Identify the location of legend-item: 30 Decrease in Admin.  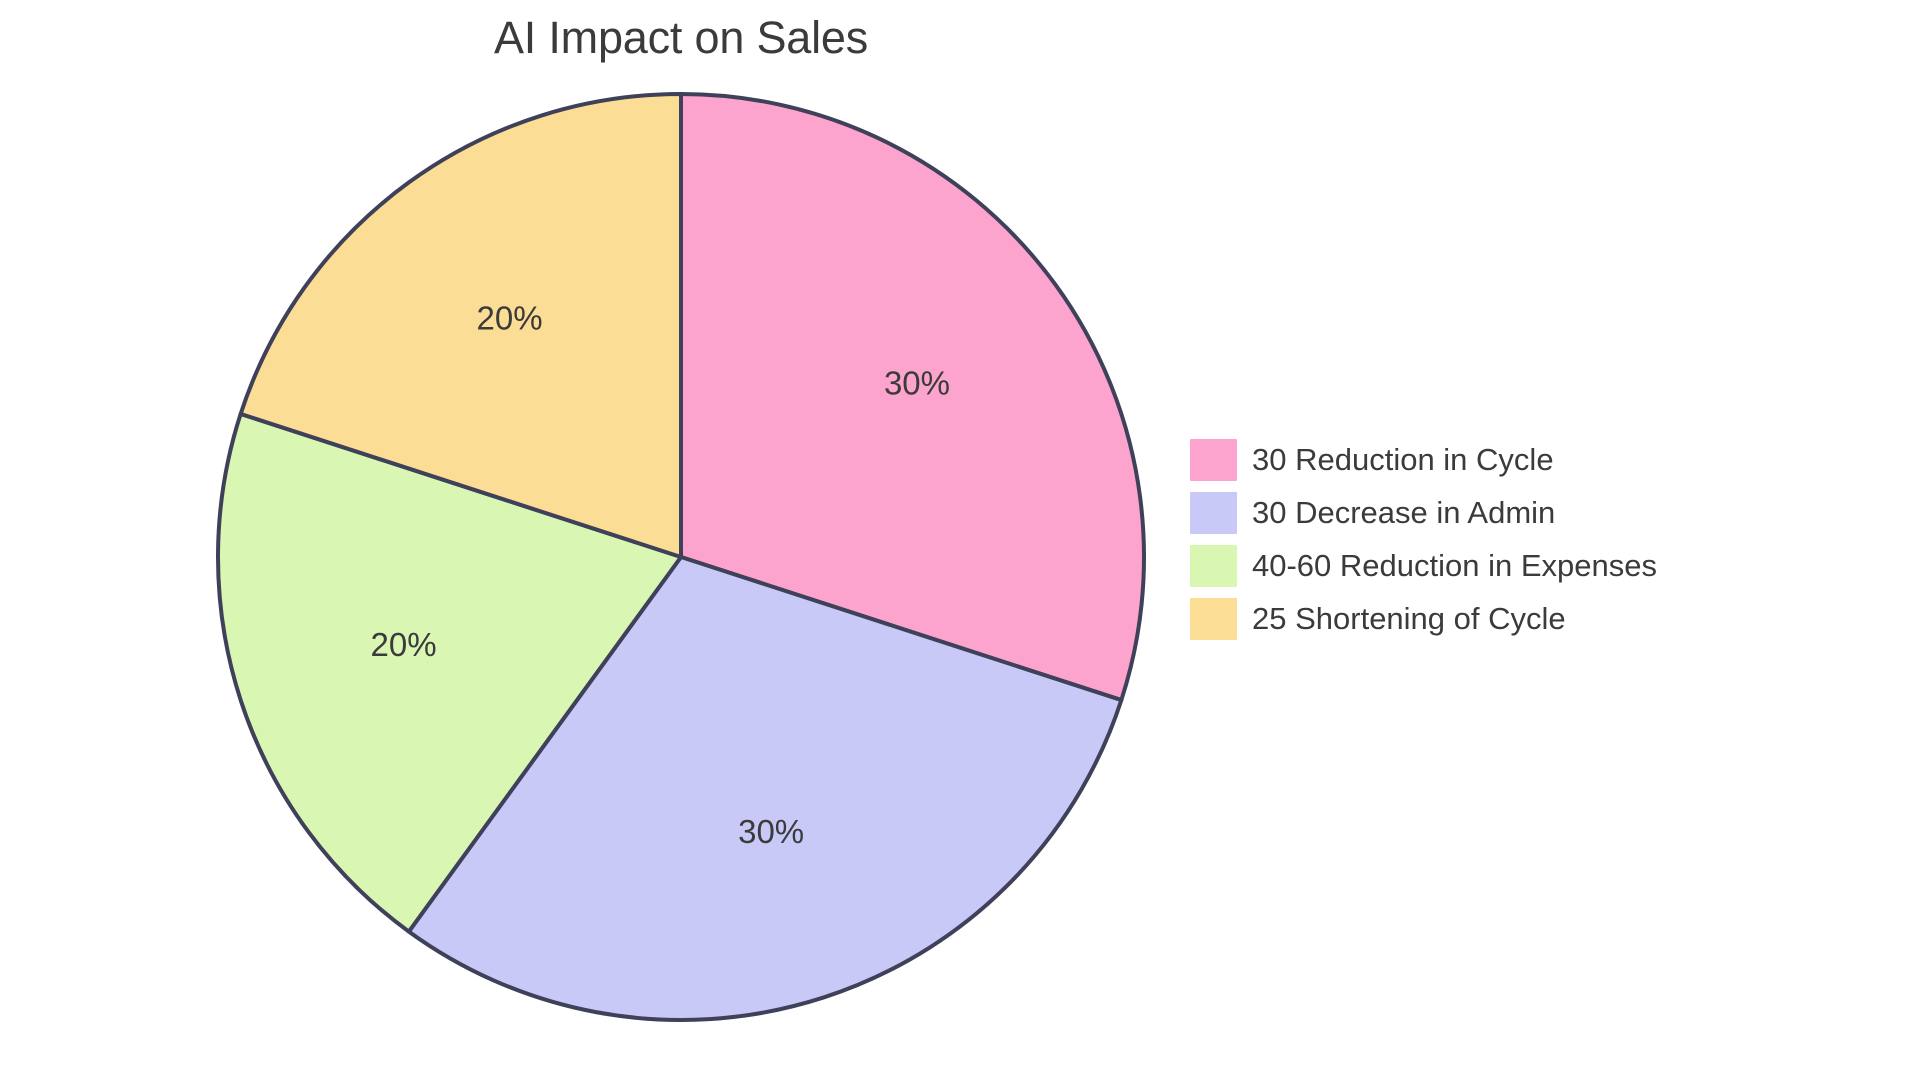
(1500, 512).